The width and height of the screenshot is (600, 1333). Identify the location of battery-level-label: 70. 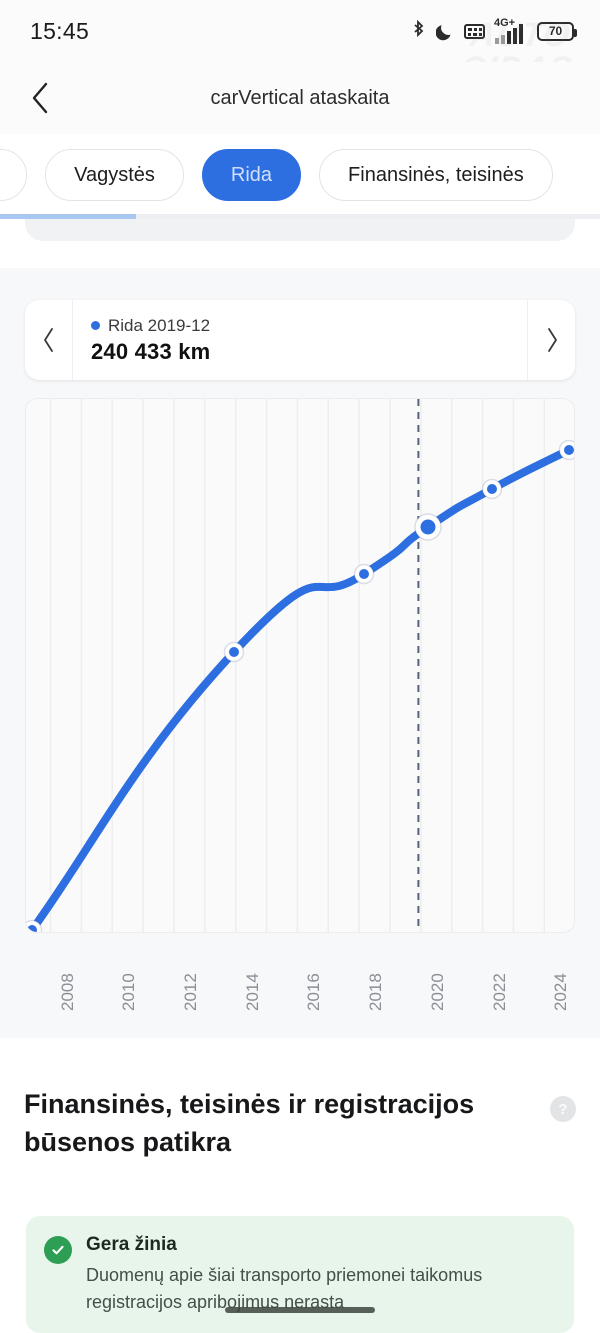
(555, 31).